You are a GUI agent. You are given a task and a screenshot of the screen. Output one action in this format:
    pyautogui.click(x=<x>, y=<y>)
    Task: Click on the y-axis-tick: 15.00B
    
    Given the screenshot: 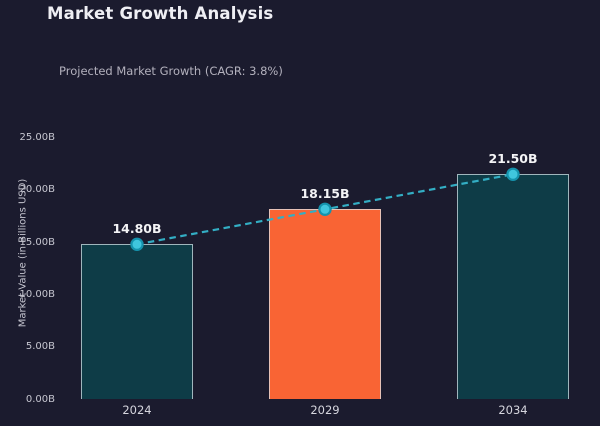 What is the action you would take?
    pyautogui.click(x=37, y=242)
    